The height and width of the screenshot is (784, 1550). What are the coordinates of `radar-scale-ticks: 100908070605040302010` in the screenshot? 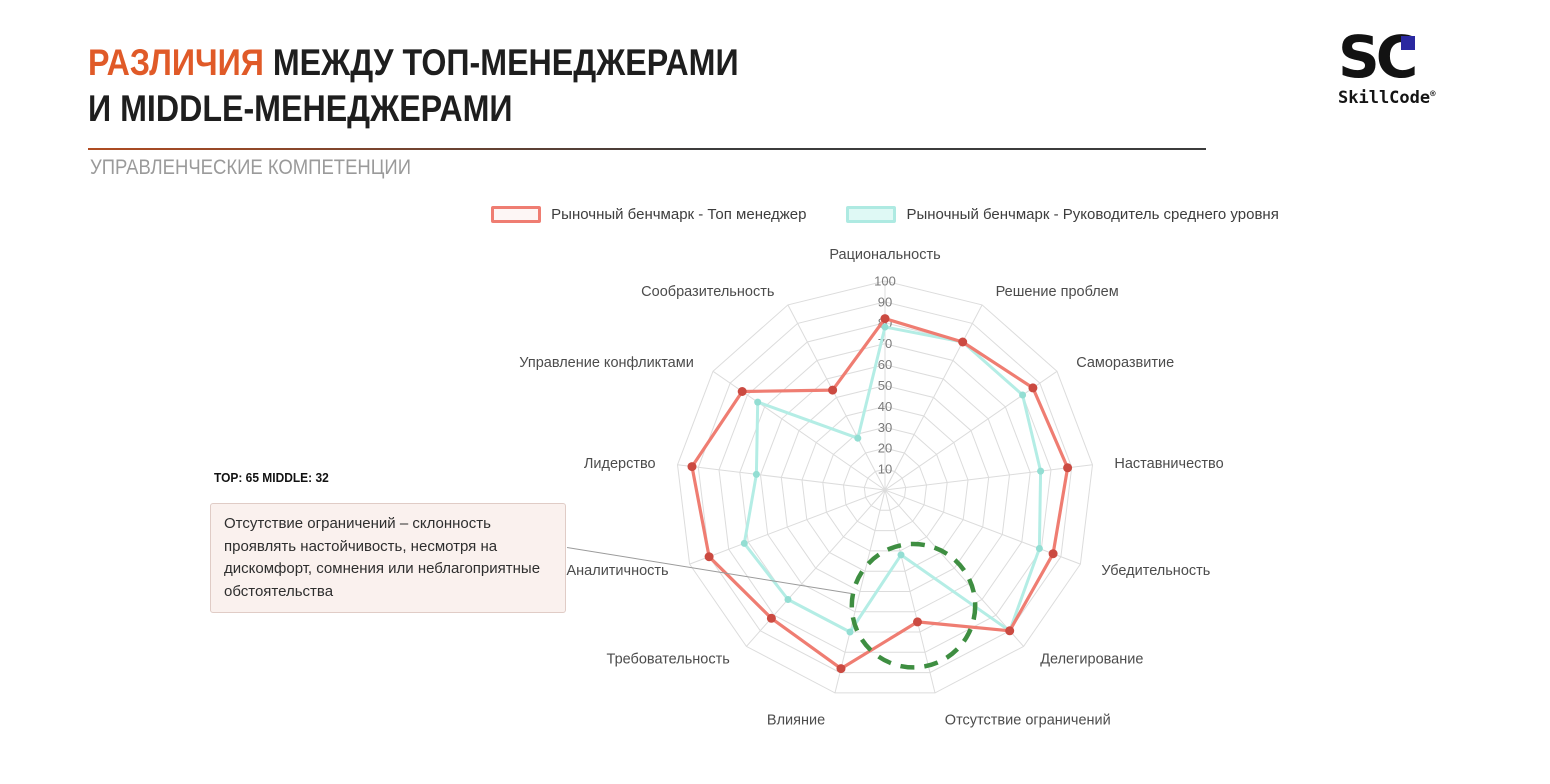 It's located at (885, 375).